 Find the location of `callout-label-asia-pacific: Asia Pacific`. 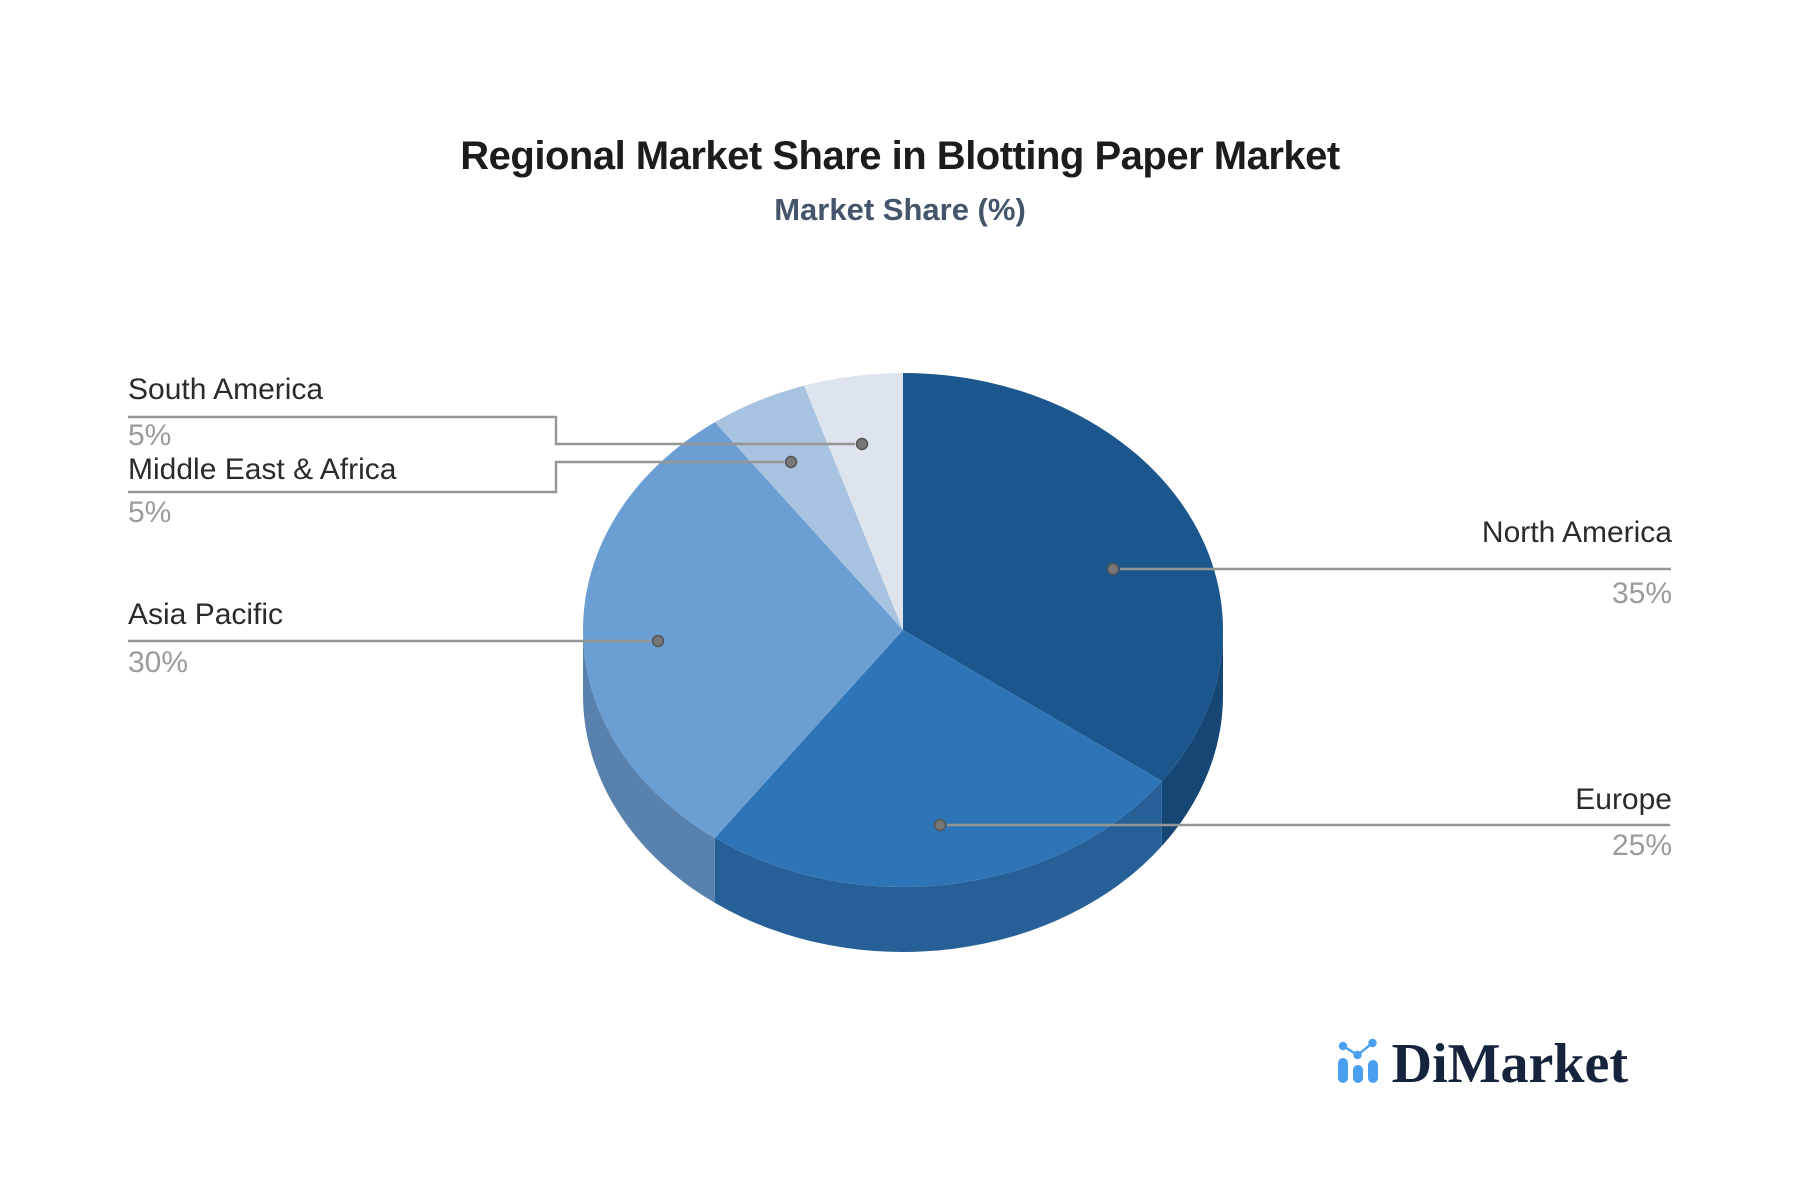

callout-label-asia-pacific: Asia Pacific is located at coordinates (206, 614).